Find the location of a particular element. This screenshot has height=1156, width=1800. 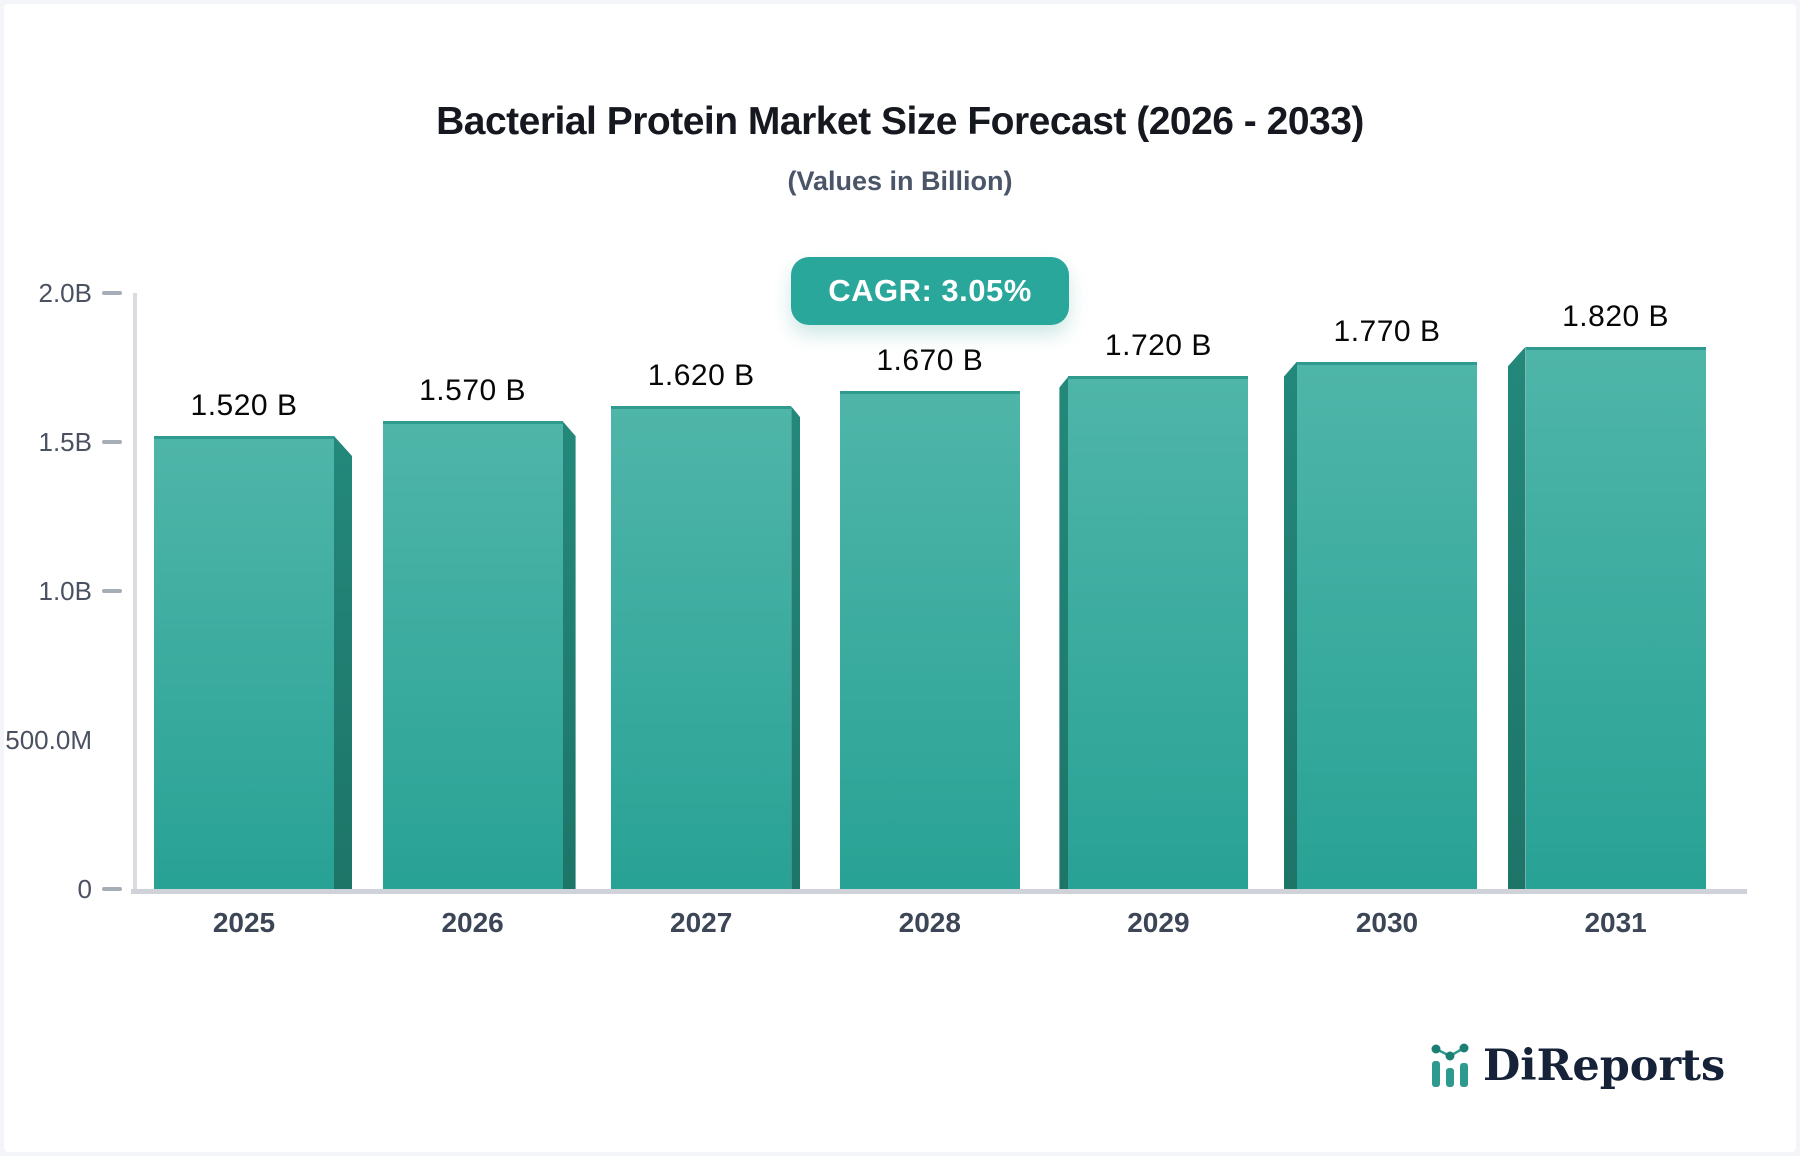

y-axis-label: 1.0B is located at coordinates (65, 591).